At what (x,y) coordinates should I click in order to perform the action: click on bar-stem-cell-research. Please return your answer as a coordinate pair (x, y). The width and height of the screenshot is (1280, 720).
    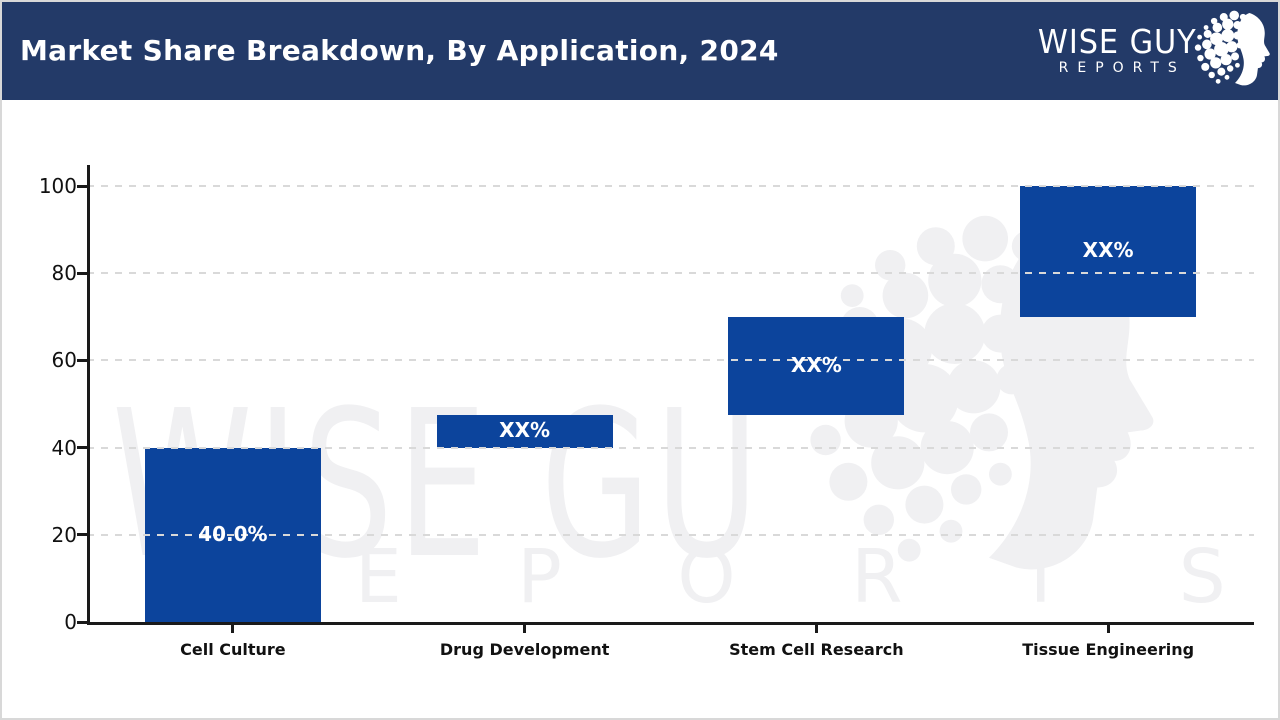
    Looking at the image, I should click on (816, 365).